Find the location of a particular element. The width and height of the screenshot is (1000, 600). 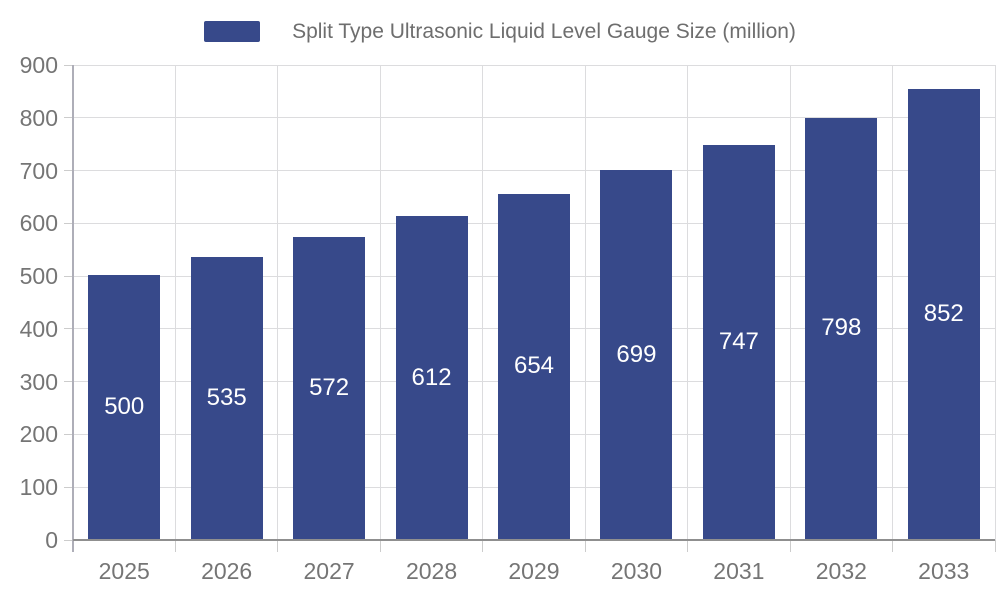

bar: 747 is located at coordinates (738, 341).